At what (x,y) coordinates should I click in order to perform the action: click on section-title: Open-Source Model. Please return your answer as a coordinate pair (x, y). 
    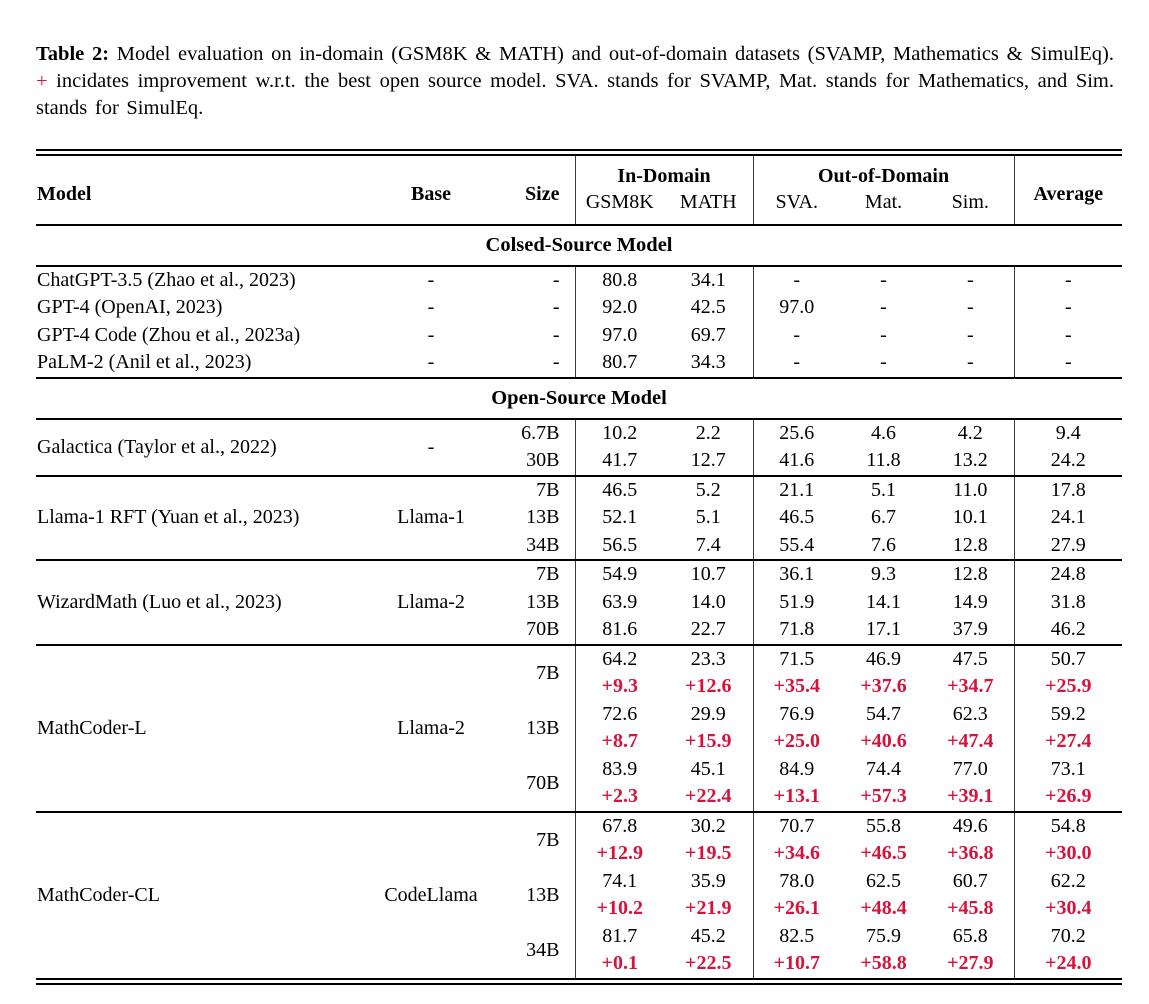
    Looking at the image, I should click on (579, 398).